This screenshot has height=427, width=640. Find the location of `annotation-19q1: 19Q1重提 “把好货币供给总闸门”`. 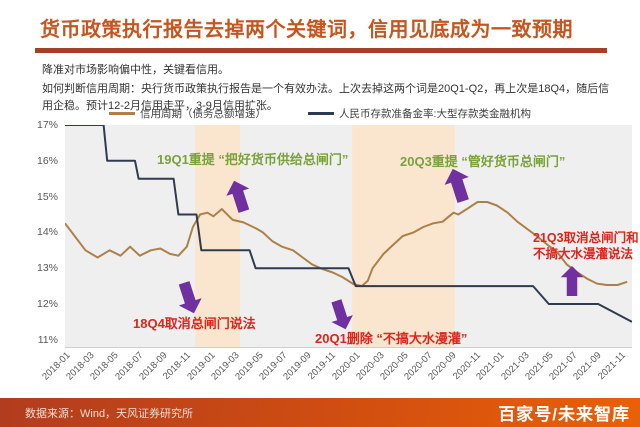

annotation-19q1: 19Q1重提 “把好货币供给总闸门” is located at coordinates (253, 159).